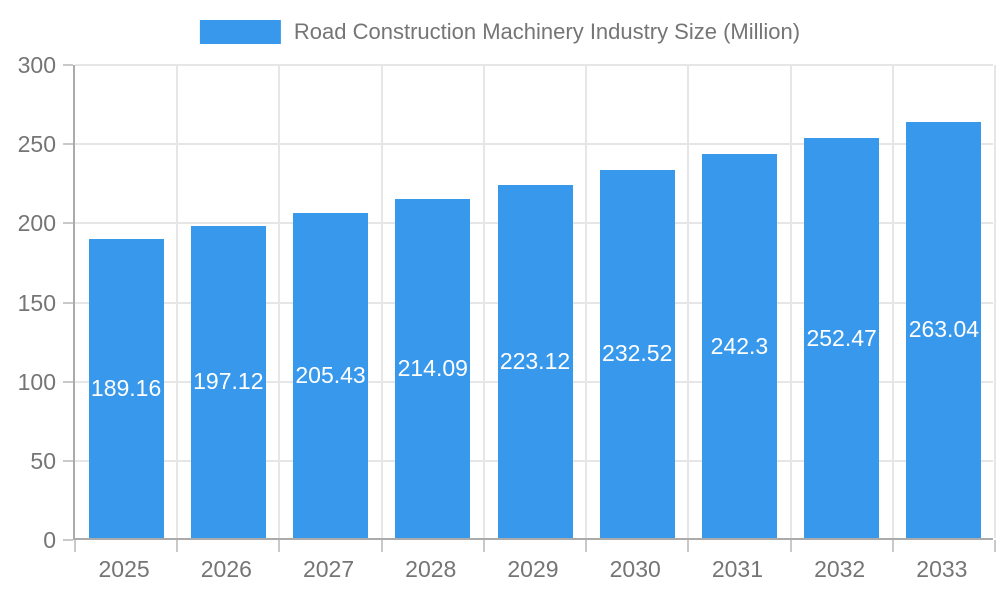 This screenshot has height=600, width=1000. I want to click on bar: 232.52, so click(637, 353).